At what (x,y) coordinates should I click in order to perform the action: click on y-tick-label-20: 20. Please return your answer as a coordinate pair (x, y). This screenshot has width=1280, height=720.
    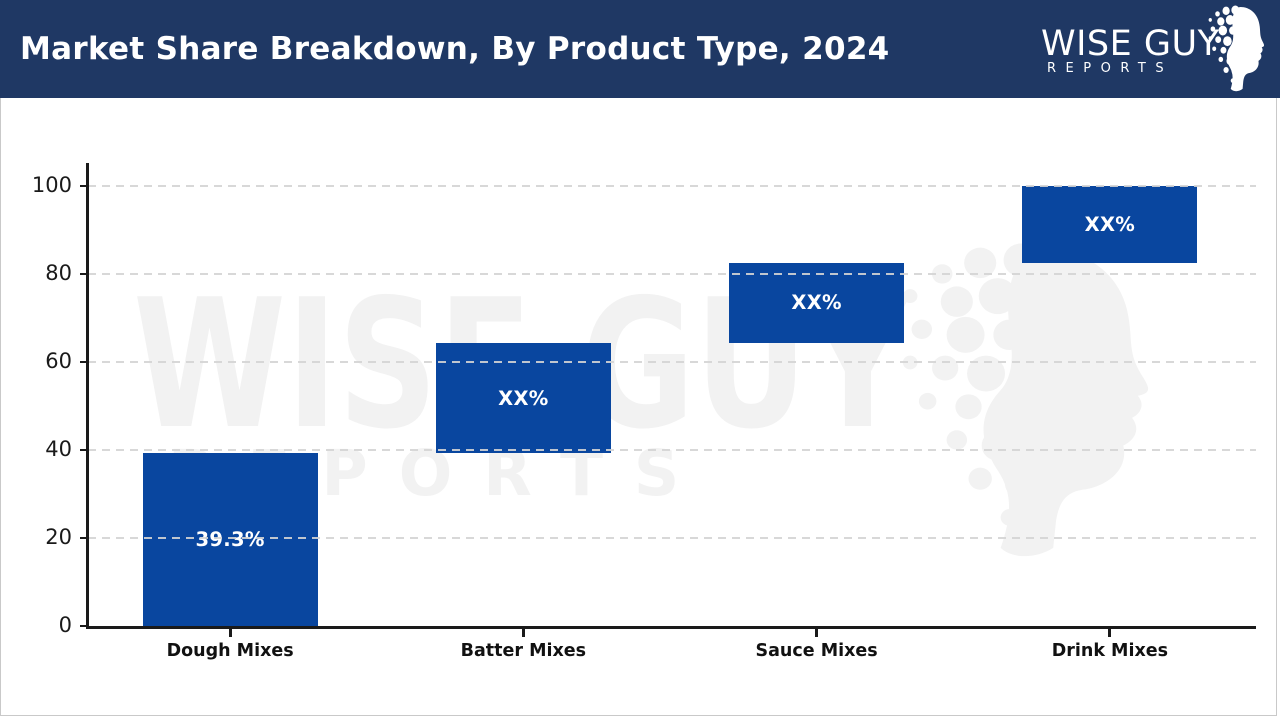
    Looking at the image, I should click on (58, 537).